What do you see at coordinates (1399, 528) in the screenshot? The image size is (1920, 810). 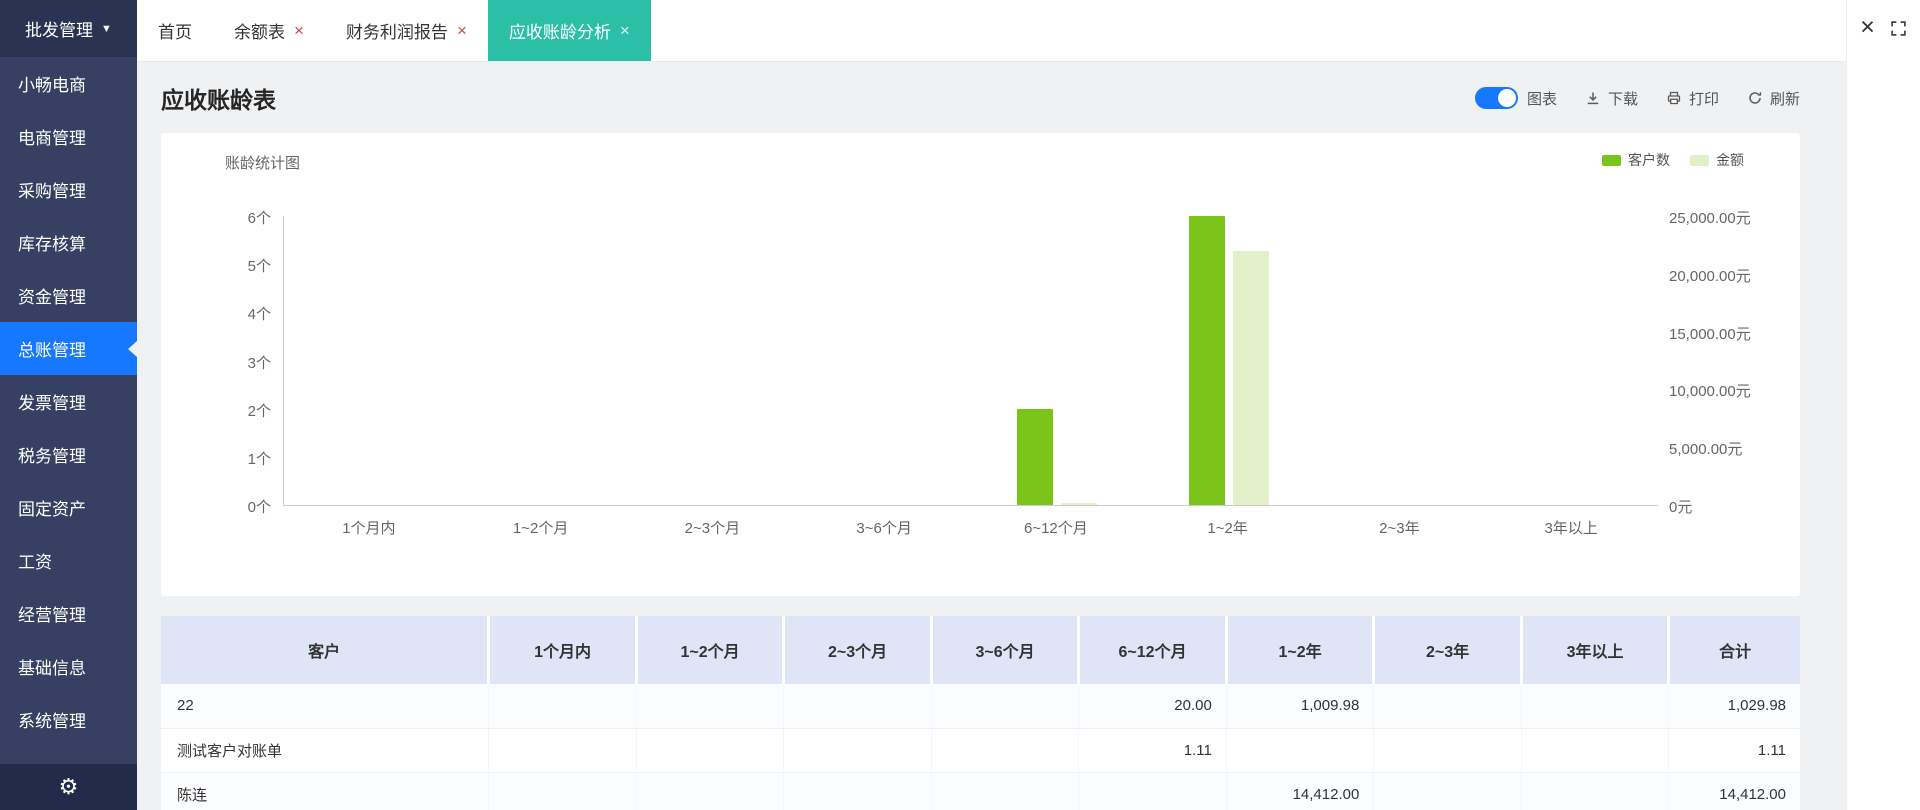 I see `x-axis-label: 2~3年` at bounding box center [1399, 528].